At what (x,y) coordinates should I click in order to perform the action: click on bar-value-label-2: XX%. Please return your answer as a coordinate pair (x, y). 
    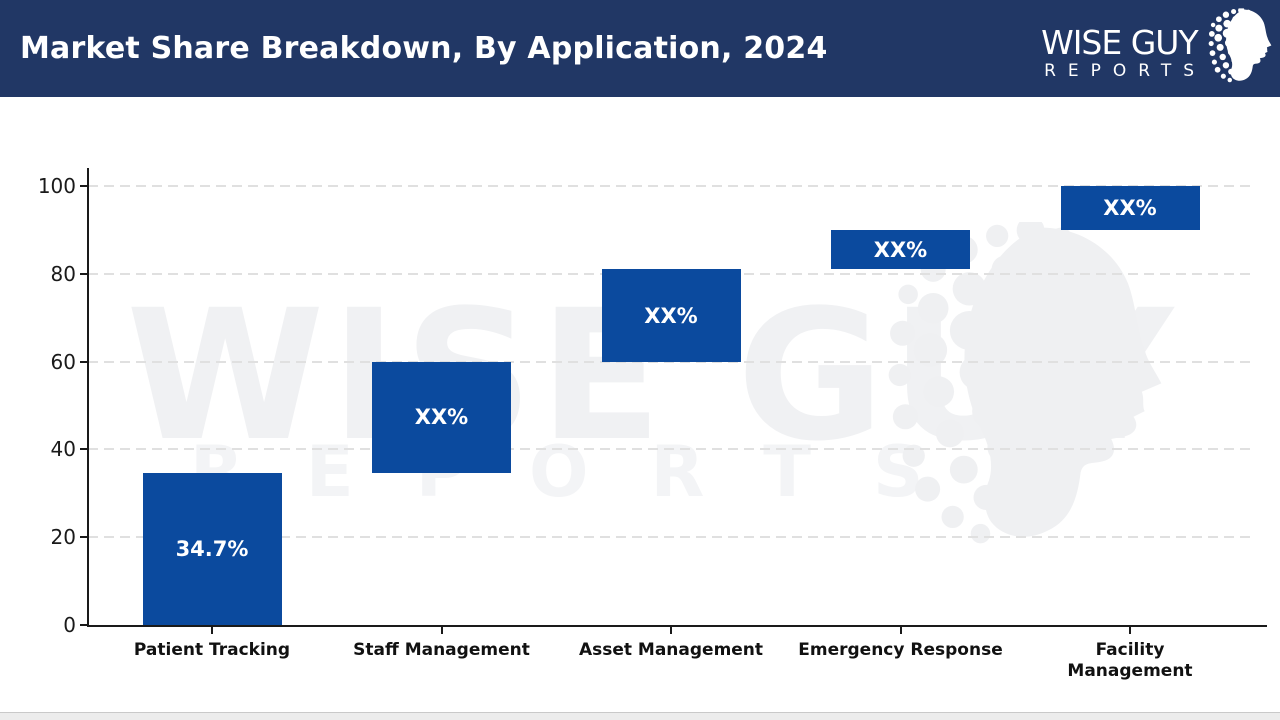
    Looking at the image, I should click on (441, 417).